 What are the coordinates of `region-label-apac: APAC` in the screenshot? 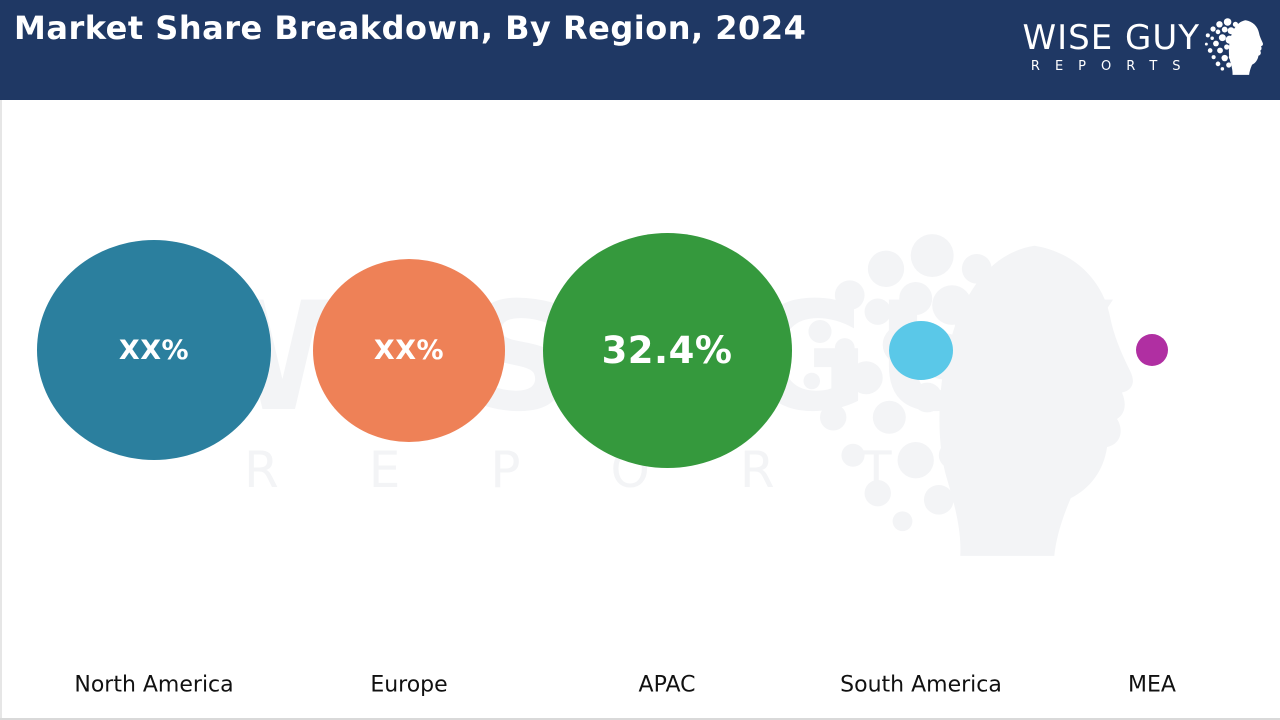 It's located at (667, 685).